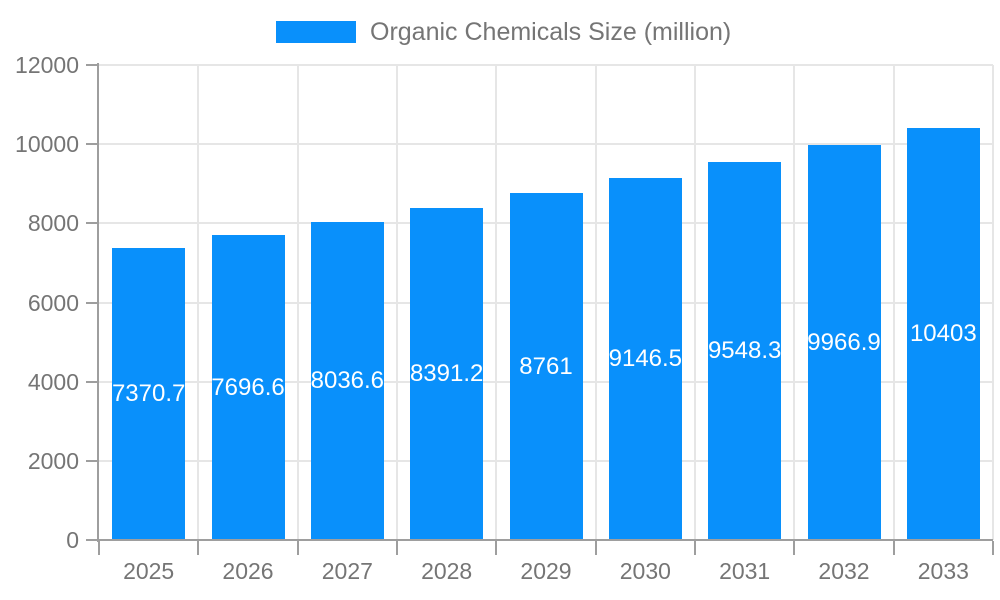 Image resolution: width=1000 pixels, height=600 pixels. Describe the element at coordinates (149, 571) in the screenshot. I see `x-tick-label: 2025` at that location.